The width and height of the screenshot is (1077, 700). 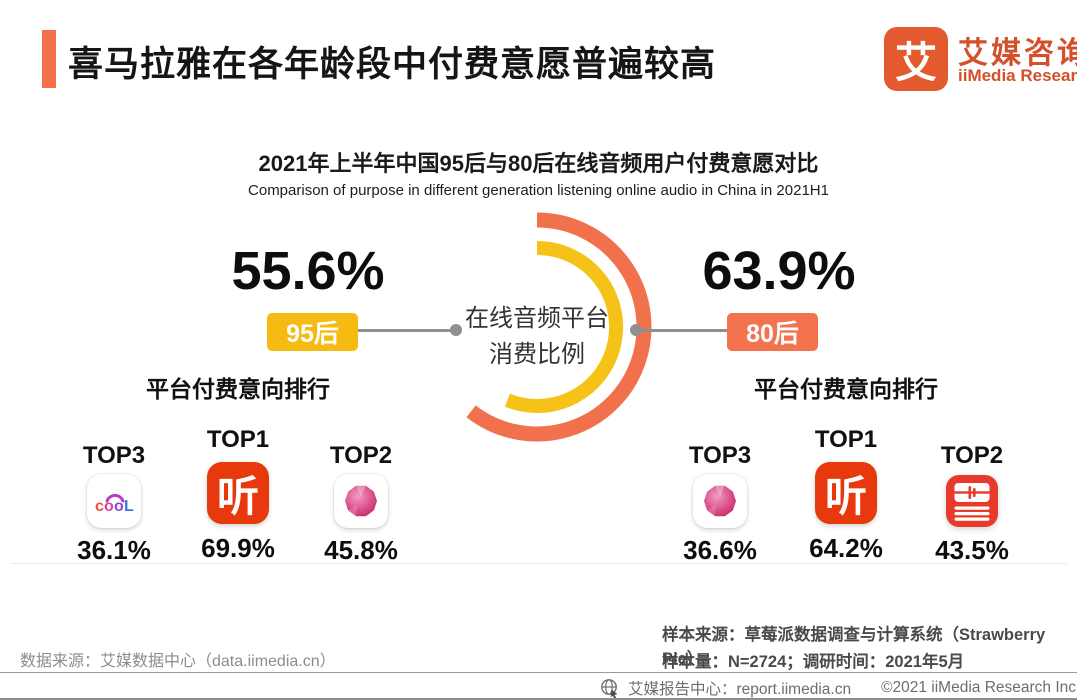 I want to click on iimedia-logo-icon: 艾, so click(x=916, y=59).